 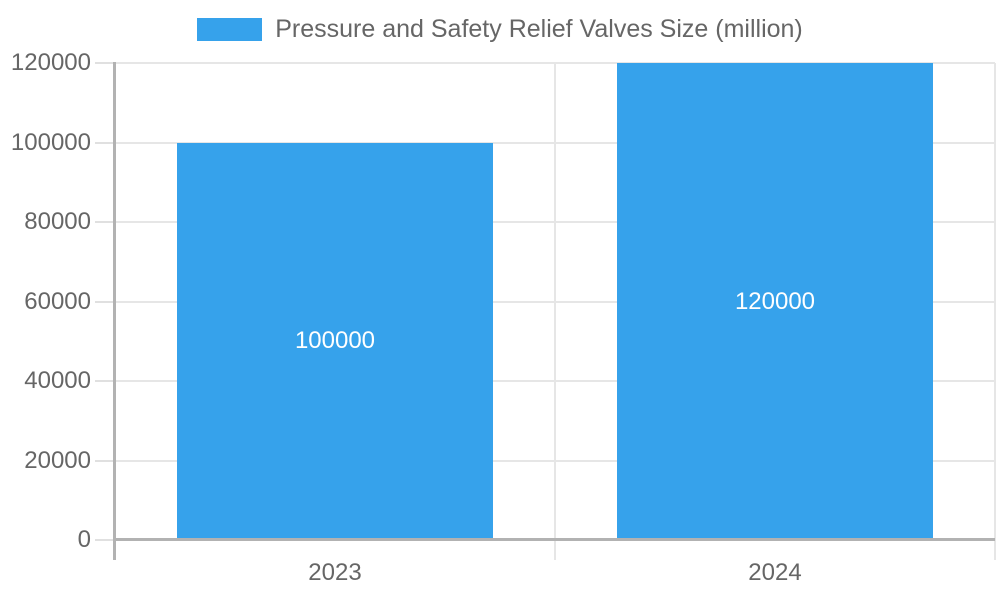 What do you see at coordinates (114, 311) in the screenshot?
I see `y-axis-line` at bounding box center [114, 311].